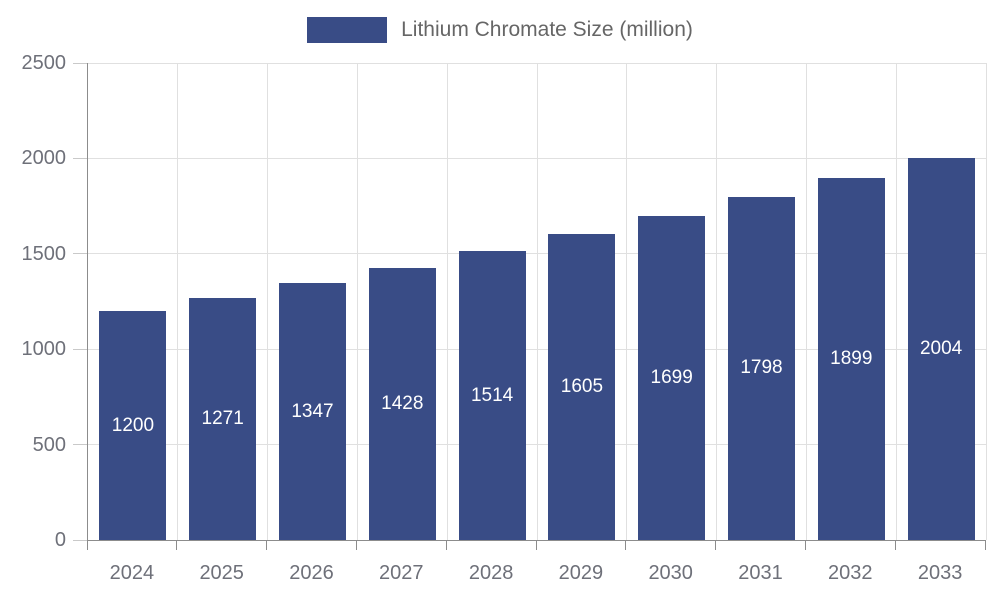 Image resolution: width=1000 pixels, height=600 pixels. I want to click on bar: 1514, so click(492, 395).